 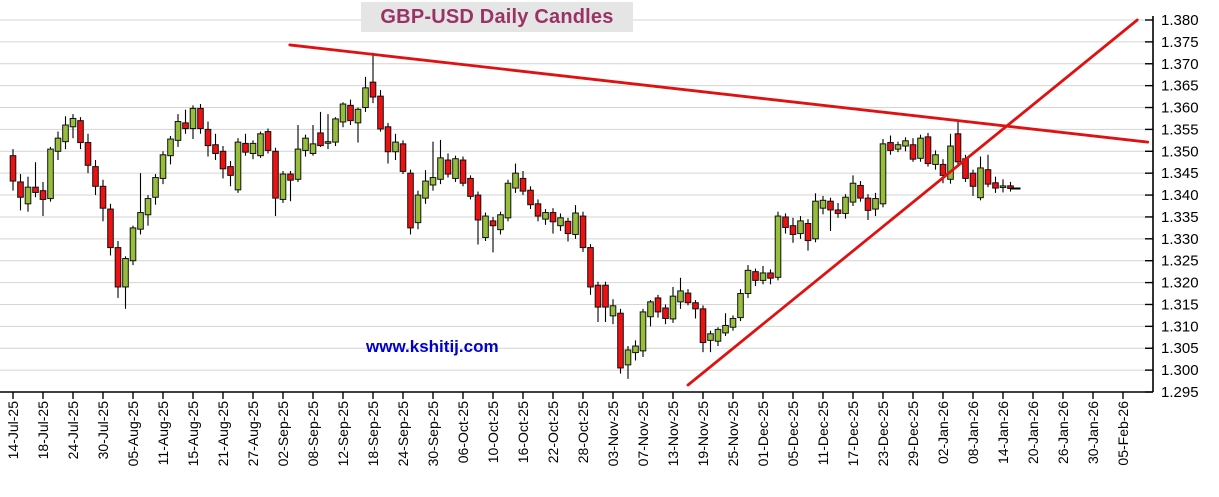 I want to click on y-tick-label: 1.300, so click(x=1180, y=370).